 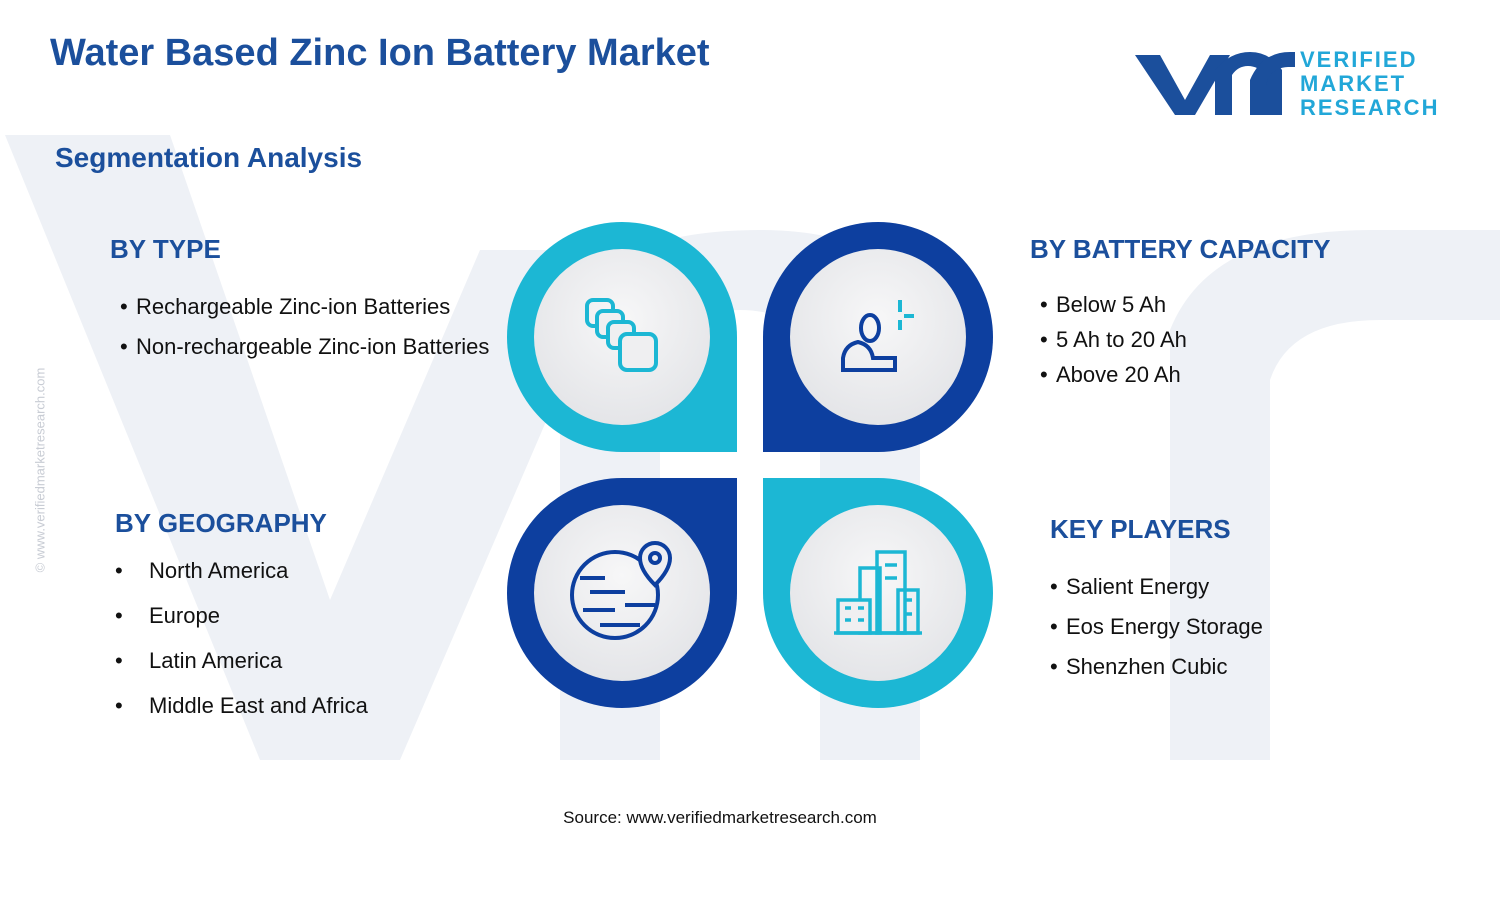 I want to click on segment-item: 5 Ah to 20 Ah, so click(x=1115, y=339).